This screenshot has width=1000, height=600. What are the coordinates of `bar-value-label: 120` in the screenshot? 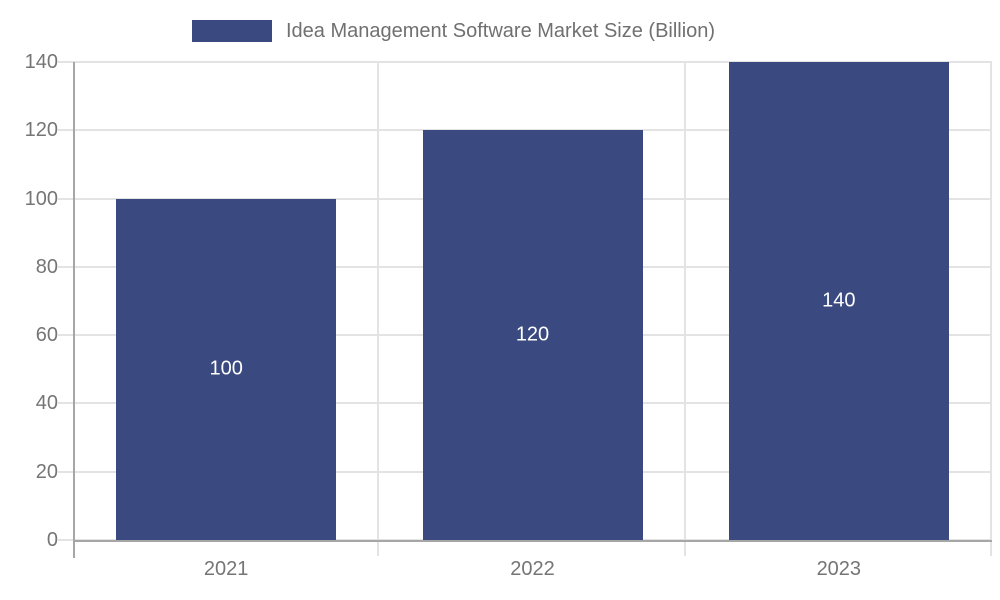 It's located at (532, 334).